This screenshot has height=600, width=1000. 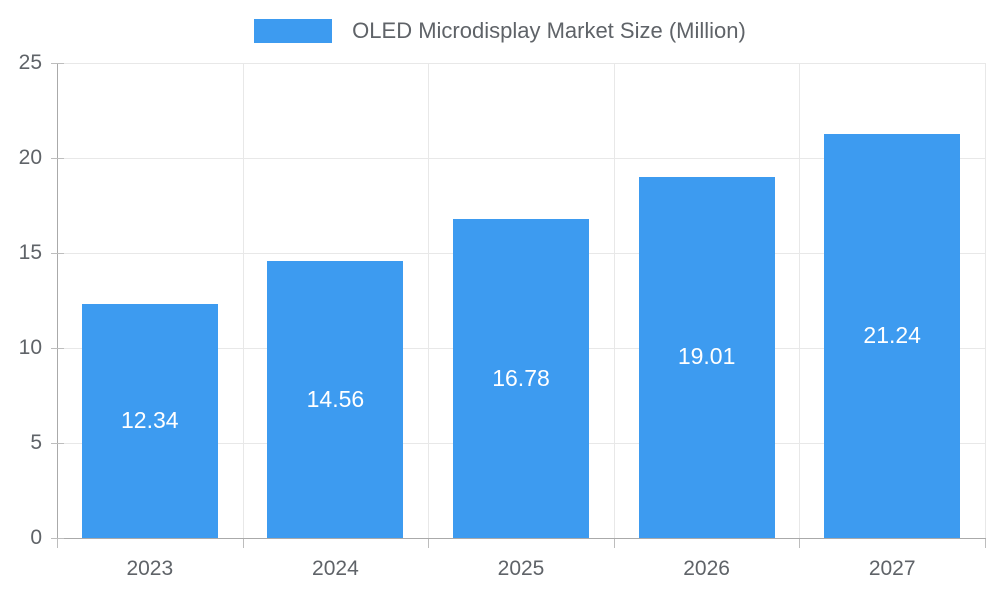 I want to click on legend-label-series-1: OLED Microdisplay Market Size (Million), so click(x=549, y=30).